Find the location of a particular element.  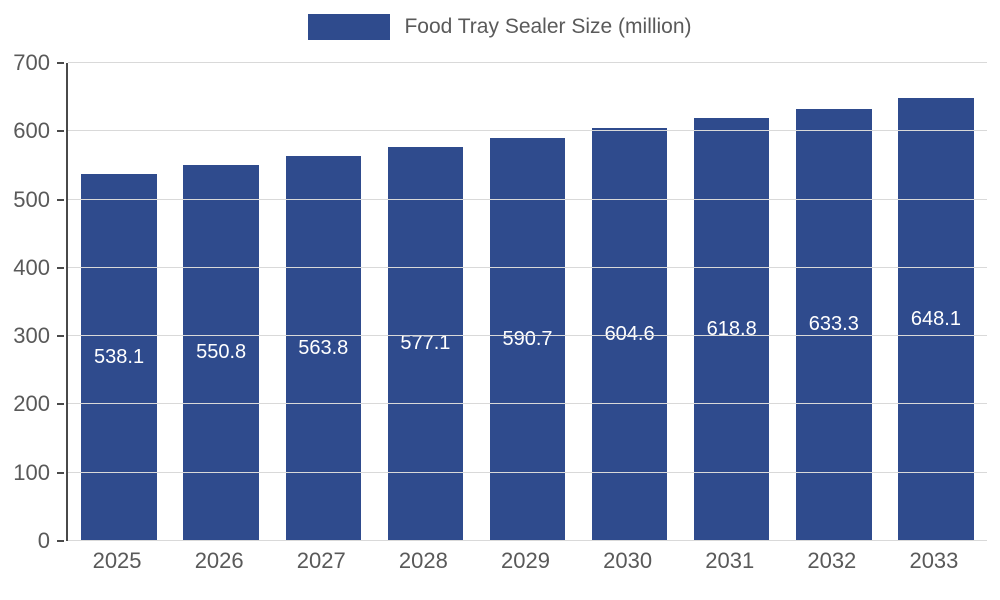

bar: 618.8 is located at coordinates (731, 329).